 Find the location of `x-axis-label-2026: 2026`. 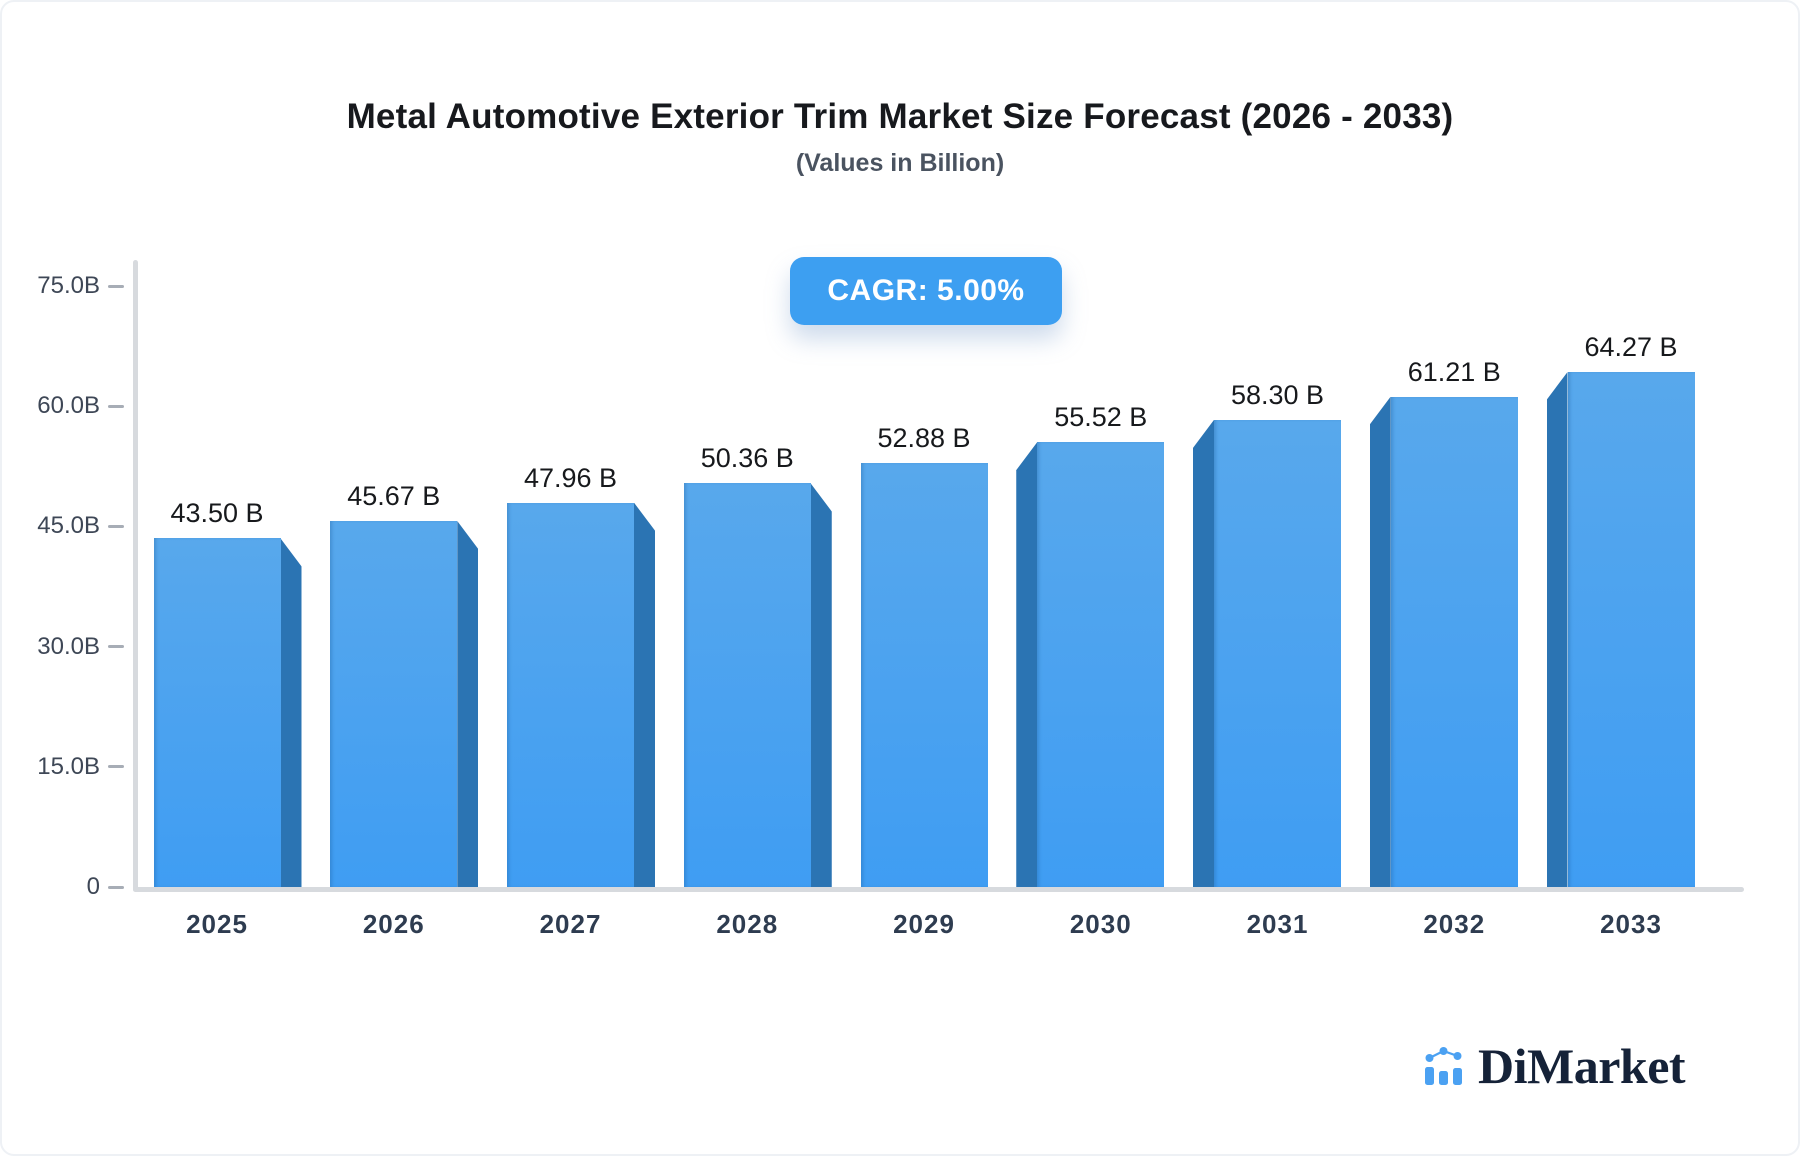

x-axis-label-2026: 2026 is located at coordinates (393, 924).